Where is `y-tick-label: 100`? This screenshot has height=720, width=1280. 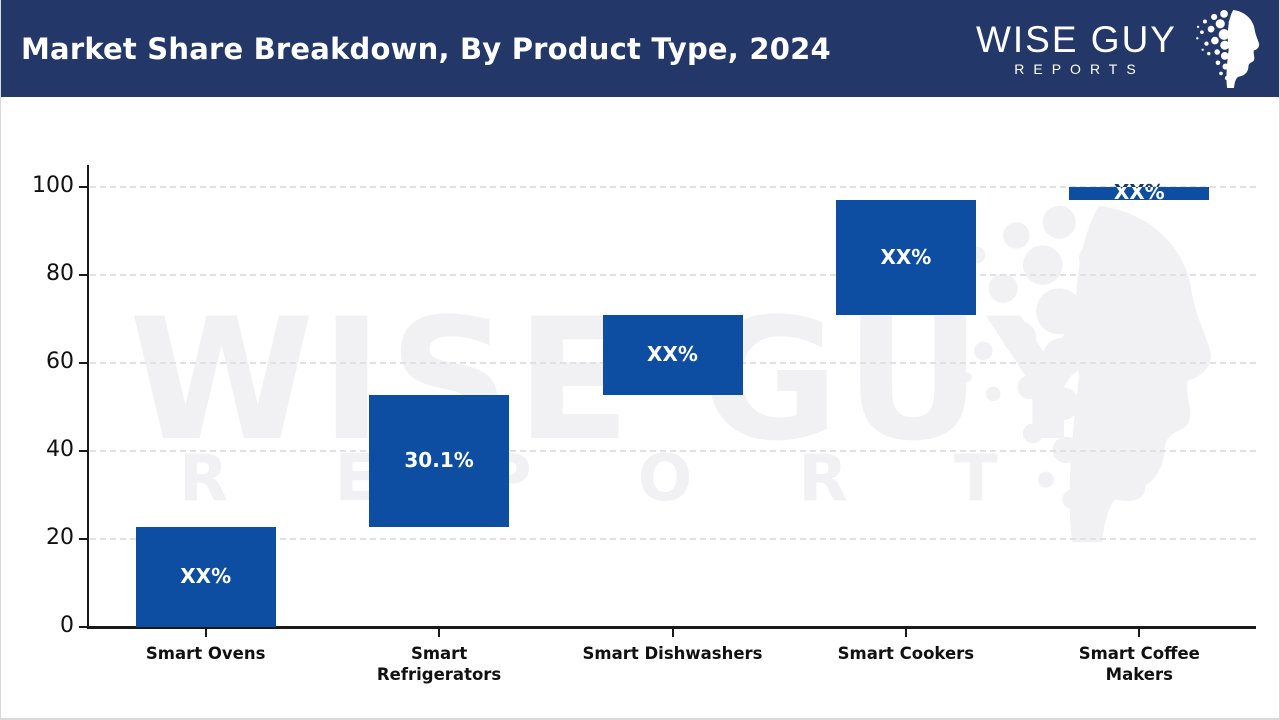 y-tick-label: 100 is located at coordinates (53, 185).